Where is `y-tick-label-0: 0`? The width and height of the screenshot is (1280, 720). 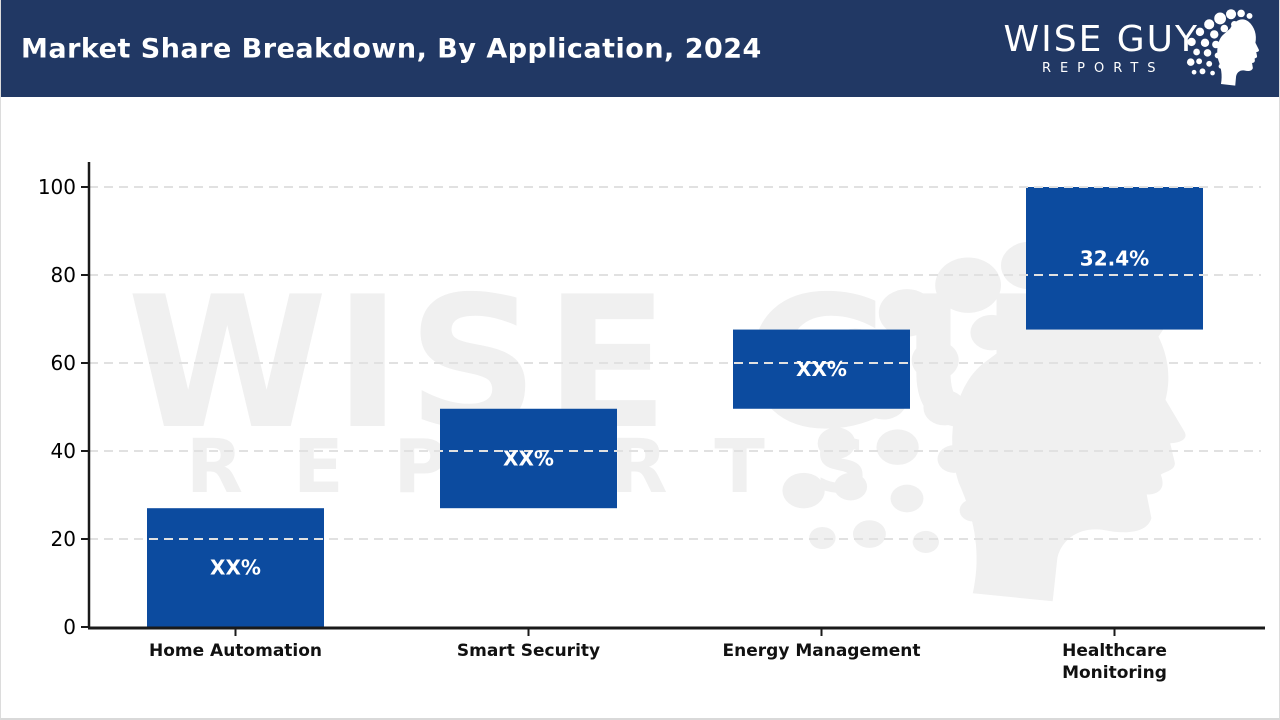 y-tick-label-0: 0 is located at coordinates (69, 627).